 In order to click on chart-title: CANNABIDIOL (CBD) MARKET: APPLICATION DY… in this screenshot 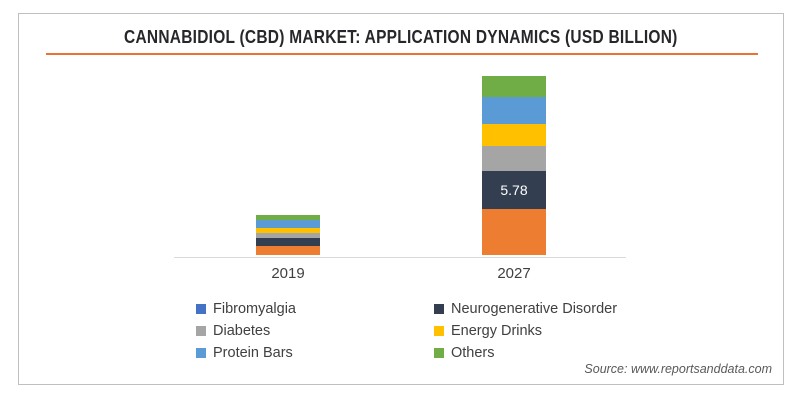, I will do `click(401, 37)`.